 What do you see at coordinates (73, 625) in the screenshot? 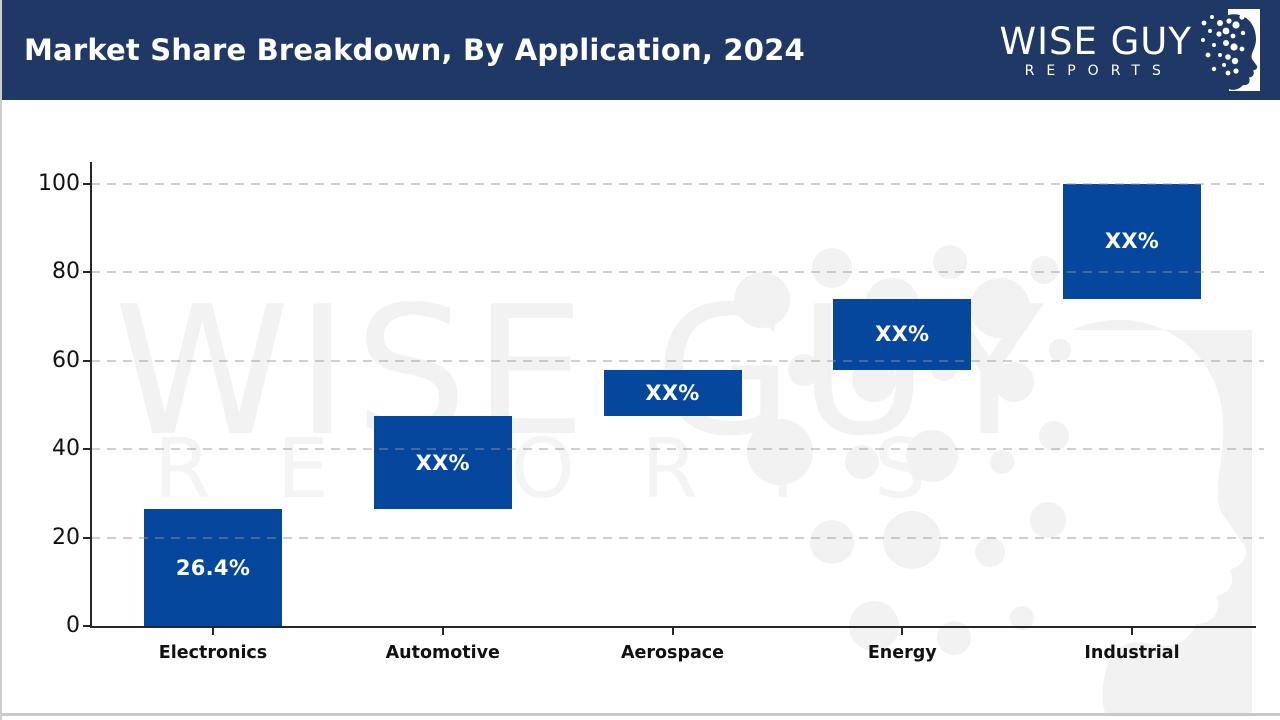
I see `y-axis-label: 0` at bounding box center [73, 625].